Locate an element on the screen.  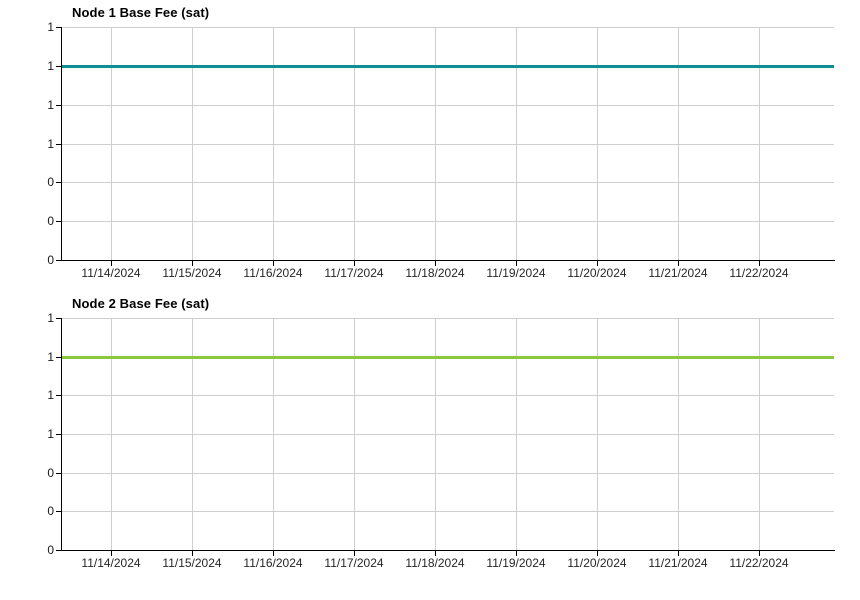
chart-title-node-2: Node 2 Base Fee (sat) is located at coordinates (141, 303).